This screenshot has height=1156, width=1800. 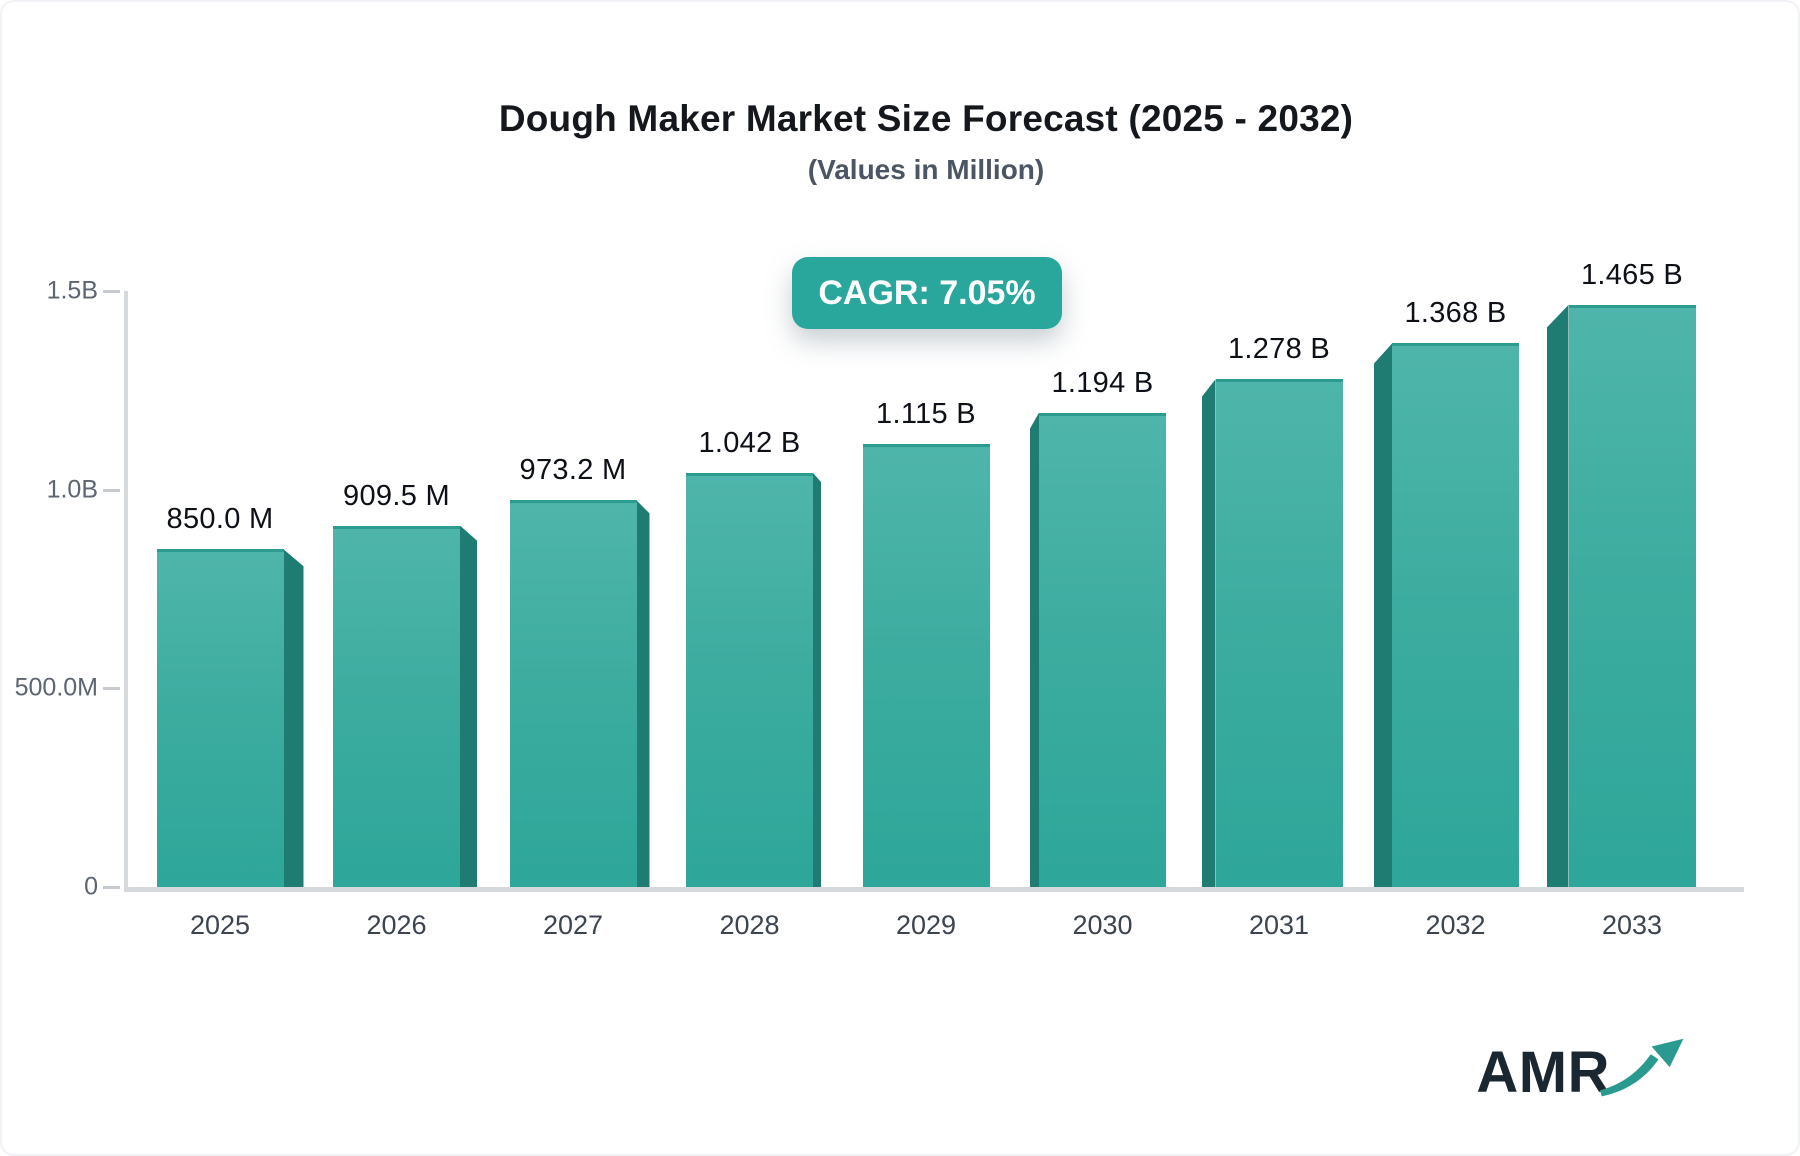 I want to click on amr-logo: AMR, so click(x=1581, y=1070).